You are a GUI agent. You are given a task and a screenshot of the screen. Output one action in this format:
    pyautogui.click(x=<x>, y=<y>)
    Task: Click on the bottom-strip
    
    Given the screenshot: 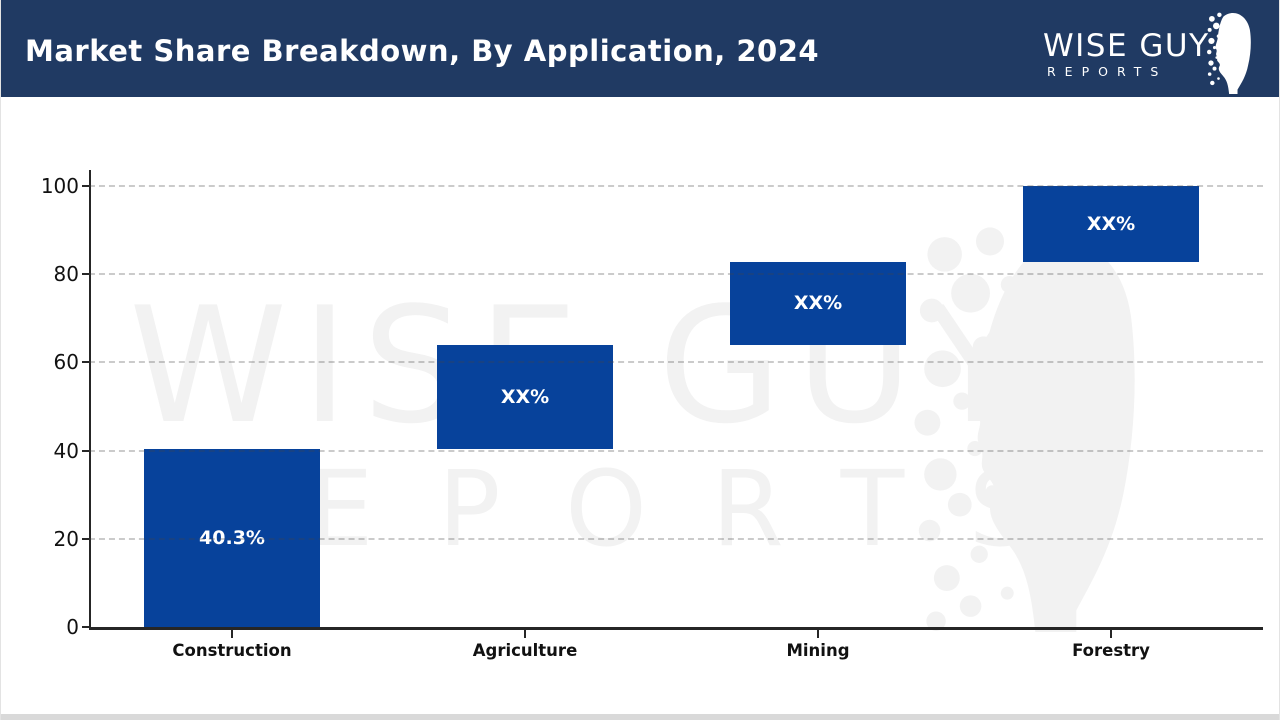 What is the action you would take?
    pyautogui.click(x=640, y=717)
    